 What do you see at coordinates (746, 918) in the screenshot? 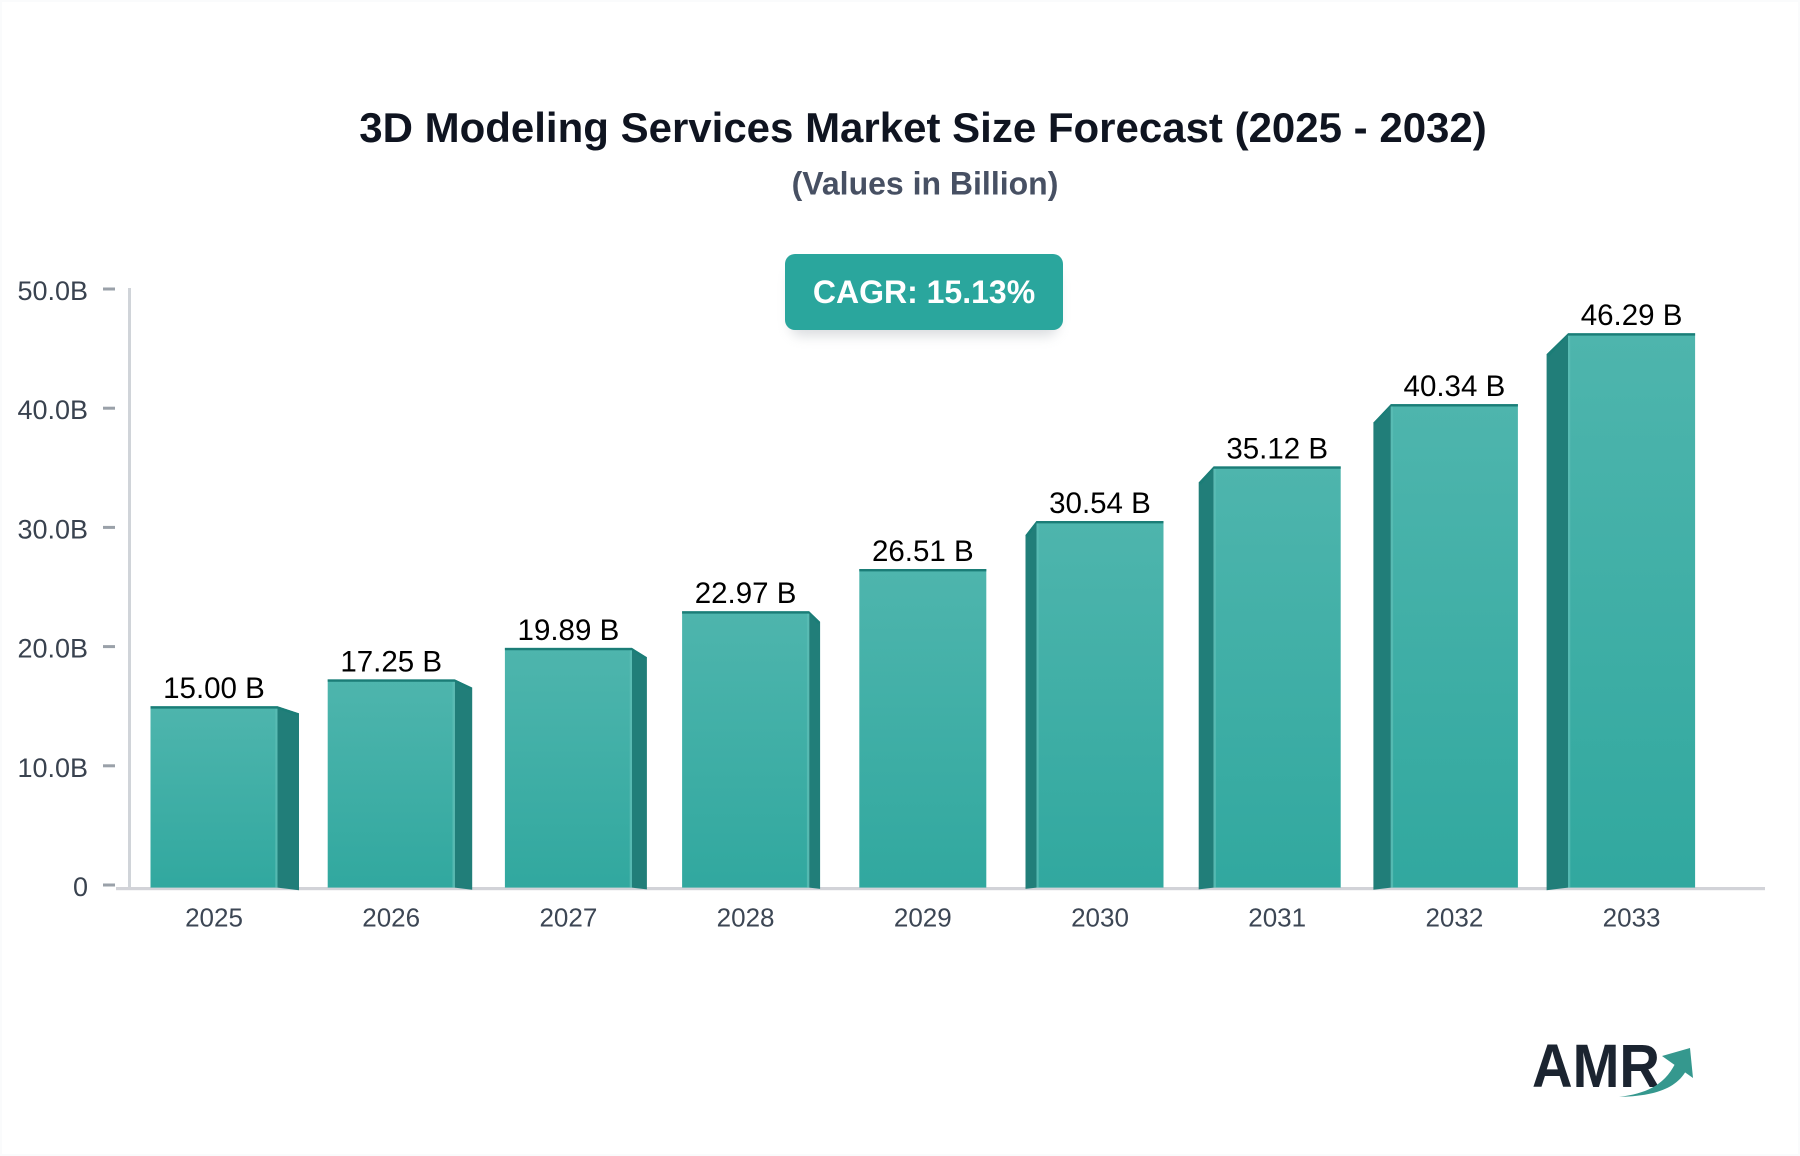
I see `svg-text: 2028` at bounding box center [746, 918].